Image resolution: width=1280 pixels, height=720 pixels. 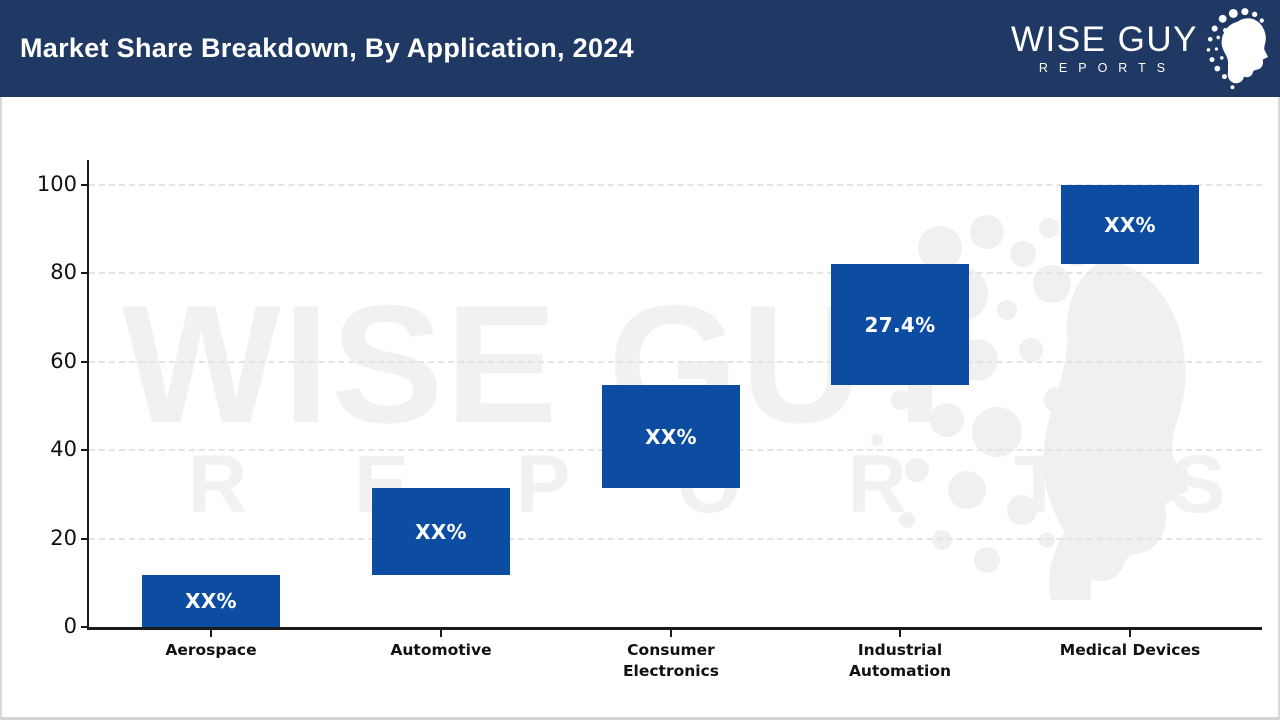 I want to click on x-axis-category-label: Consumer Electronics, so click(x=671, y=661).